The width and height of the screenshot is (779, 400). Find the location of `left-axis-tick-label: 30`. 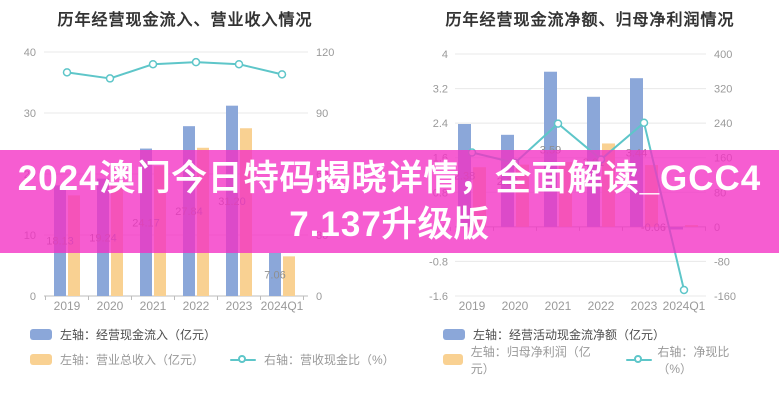

left-axis-tick-label: 30 is located at coordinates (30, 114).